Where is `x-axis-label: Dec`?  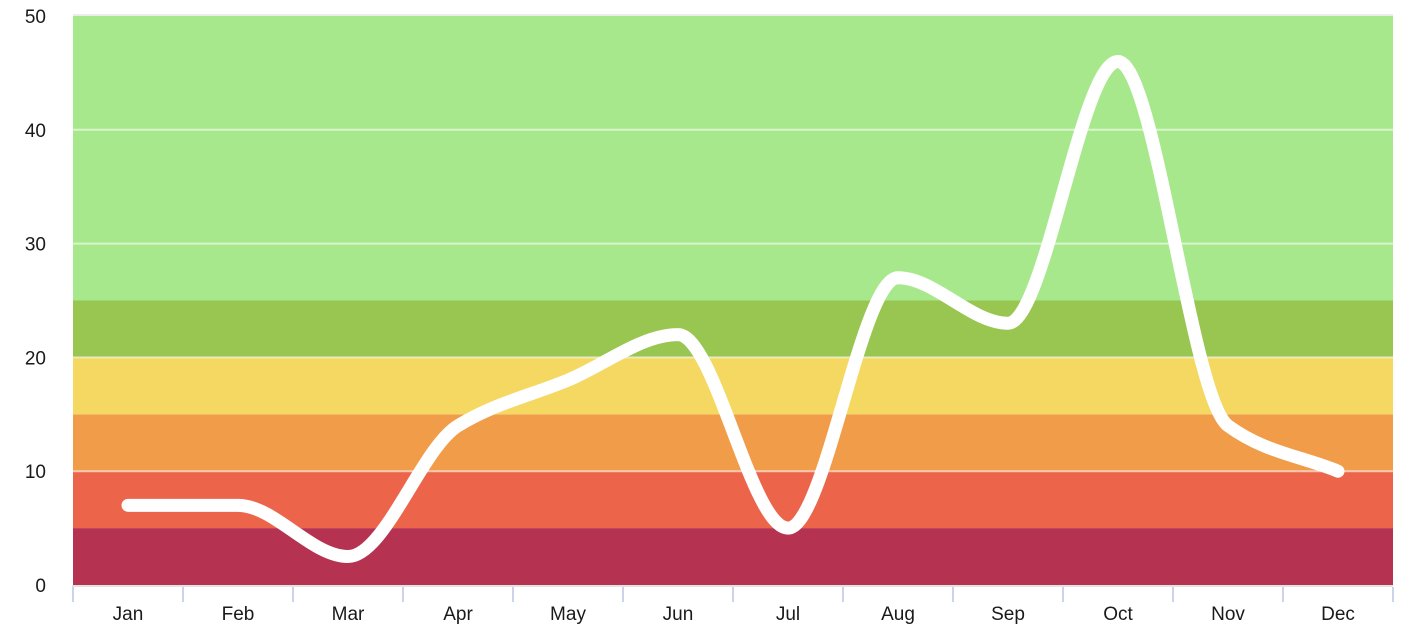 x-axis-label: Dec is located at coordinates (1338, 614).